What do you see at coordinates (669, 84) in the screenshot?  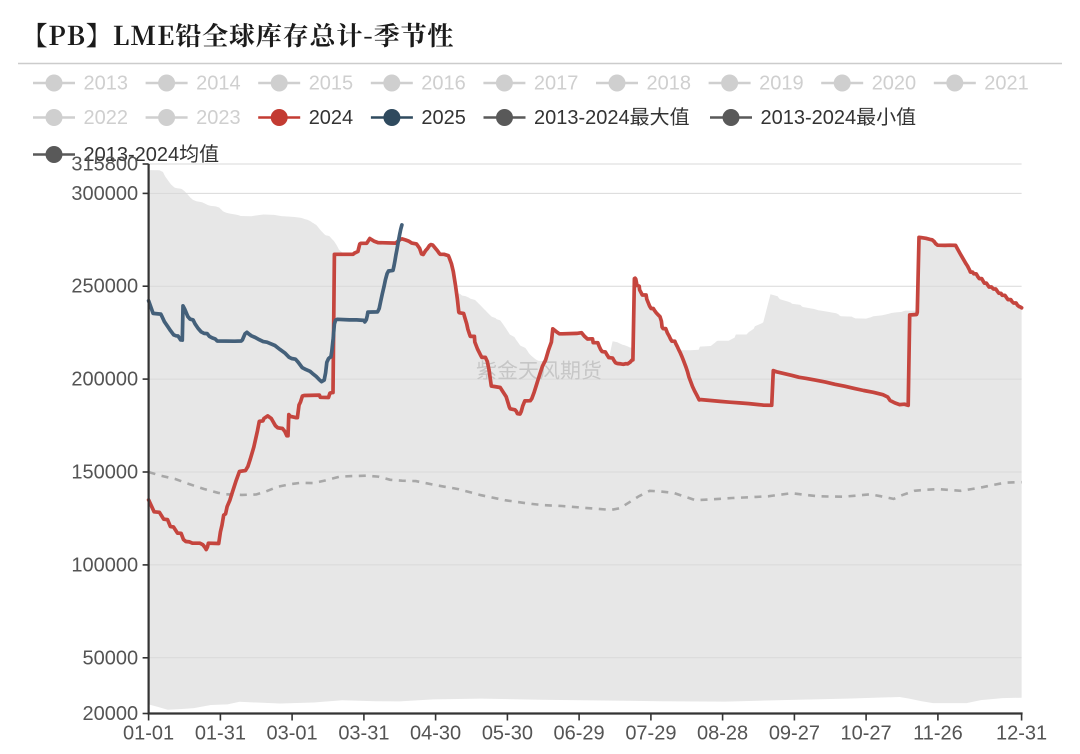 I see `svg-text: 2018` at bounding box center [669, 84].